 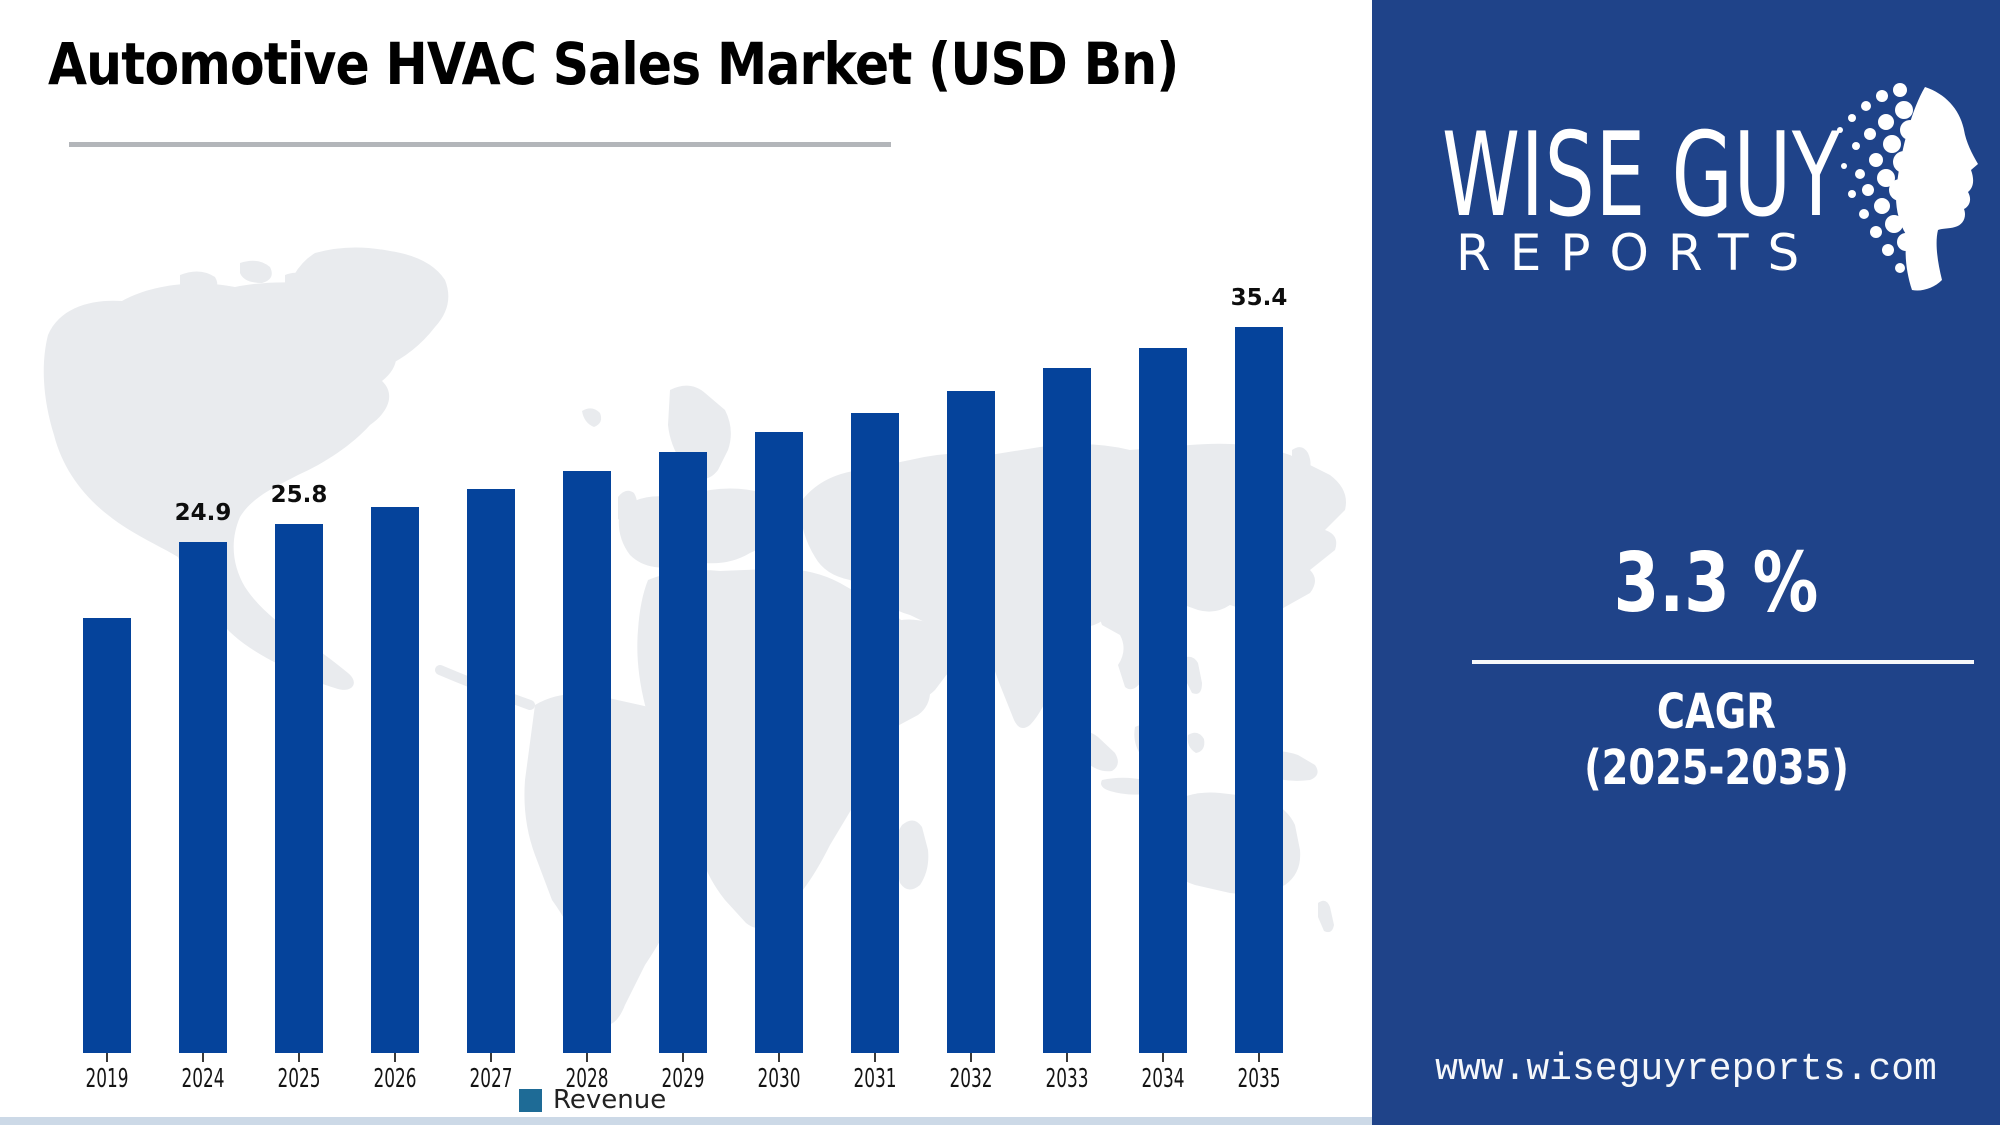 What do you see at coordinates (299, 495) in the screenshot?
I see `bar-value-label: 25.8` at bounding box center [299, 495].